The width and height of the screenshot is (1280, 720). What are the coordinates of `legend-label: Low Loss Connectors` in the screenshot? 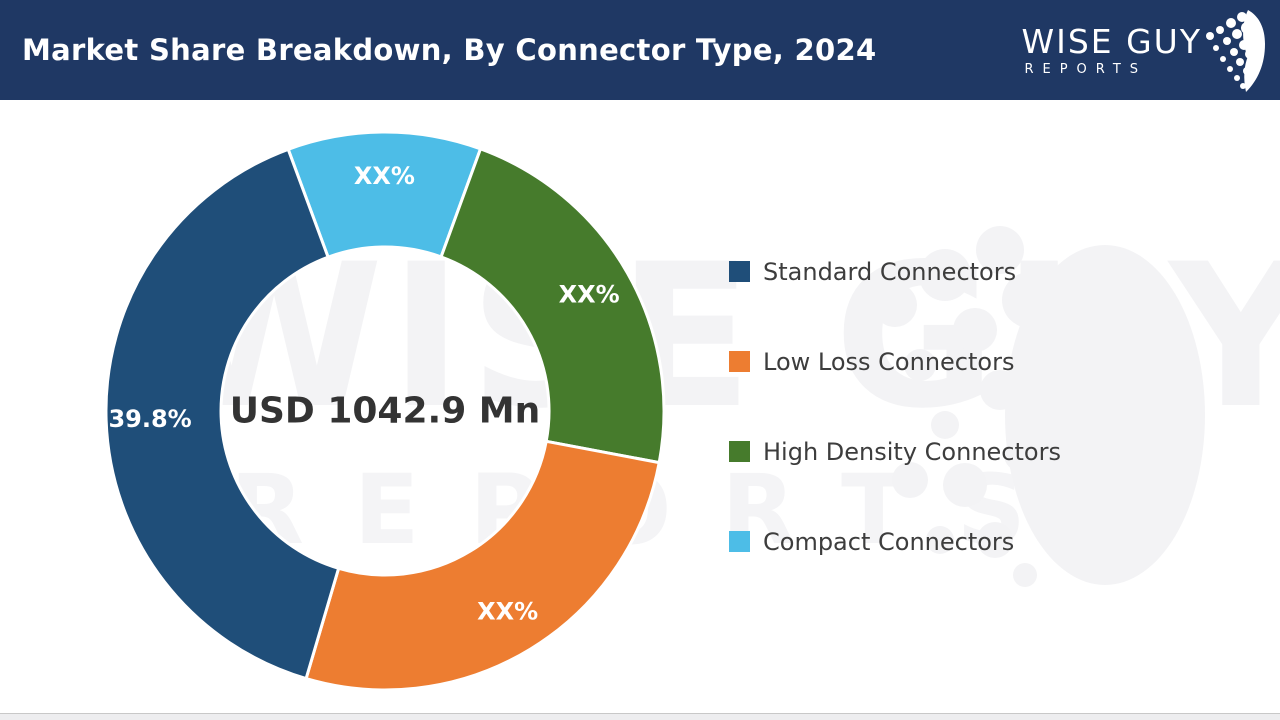 It's located at (889, 361).